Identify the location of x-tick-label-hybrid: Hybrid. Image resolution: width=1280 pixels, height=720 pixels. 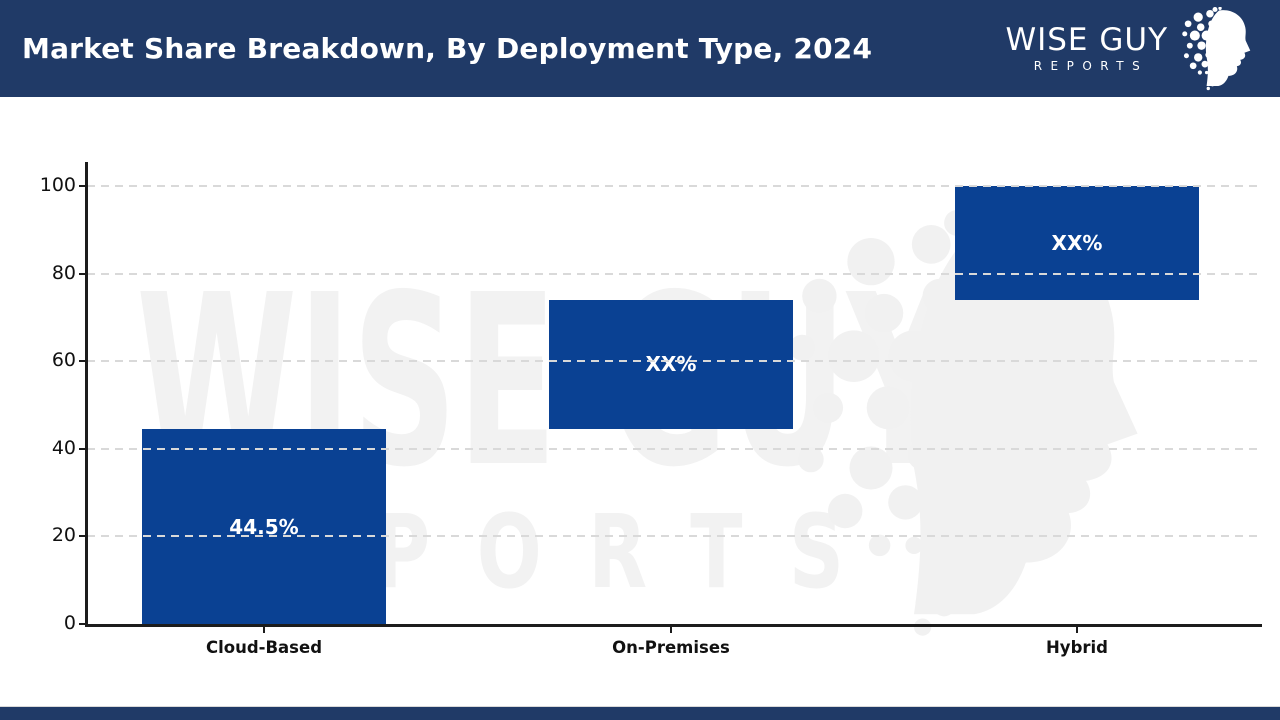
(1077, 647).